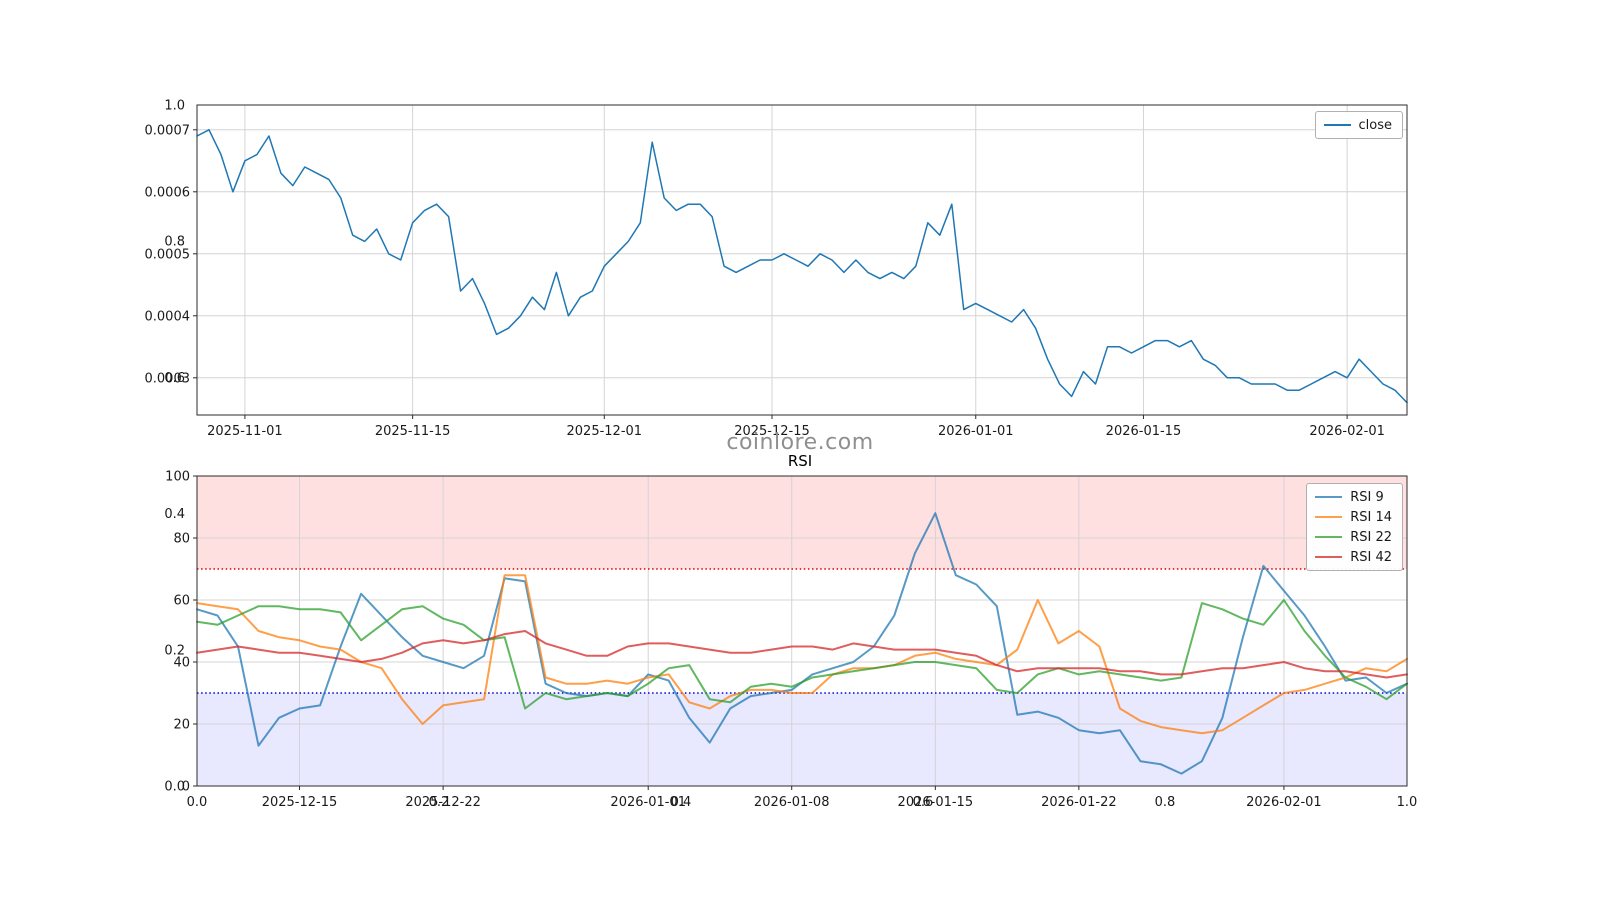  What do you see at coordinates (605, 431) in the screenshot?
I see `x-tick-label: 2025-12-01` at bounding box center [605, 431].